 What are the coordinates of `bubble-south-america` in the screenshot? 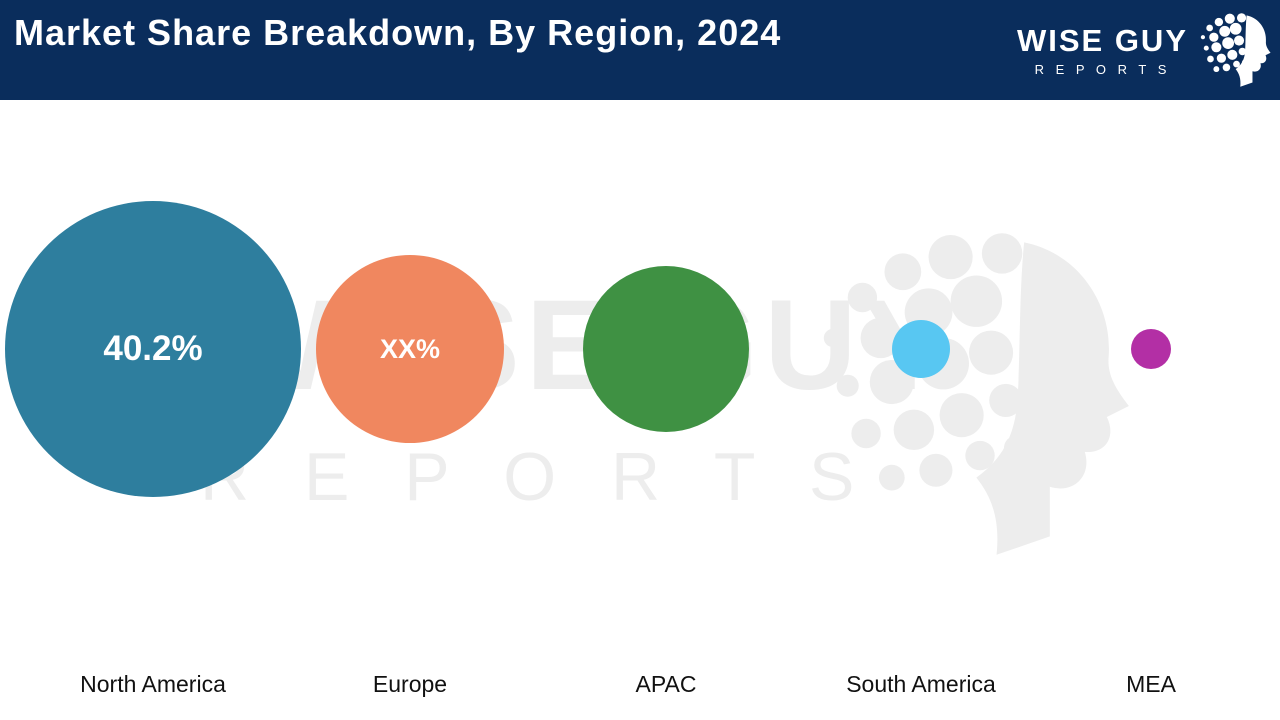 It's located at (921, 349).